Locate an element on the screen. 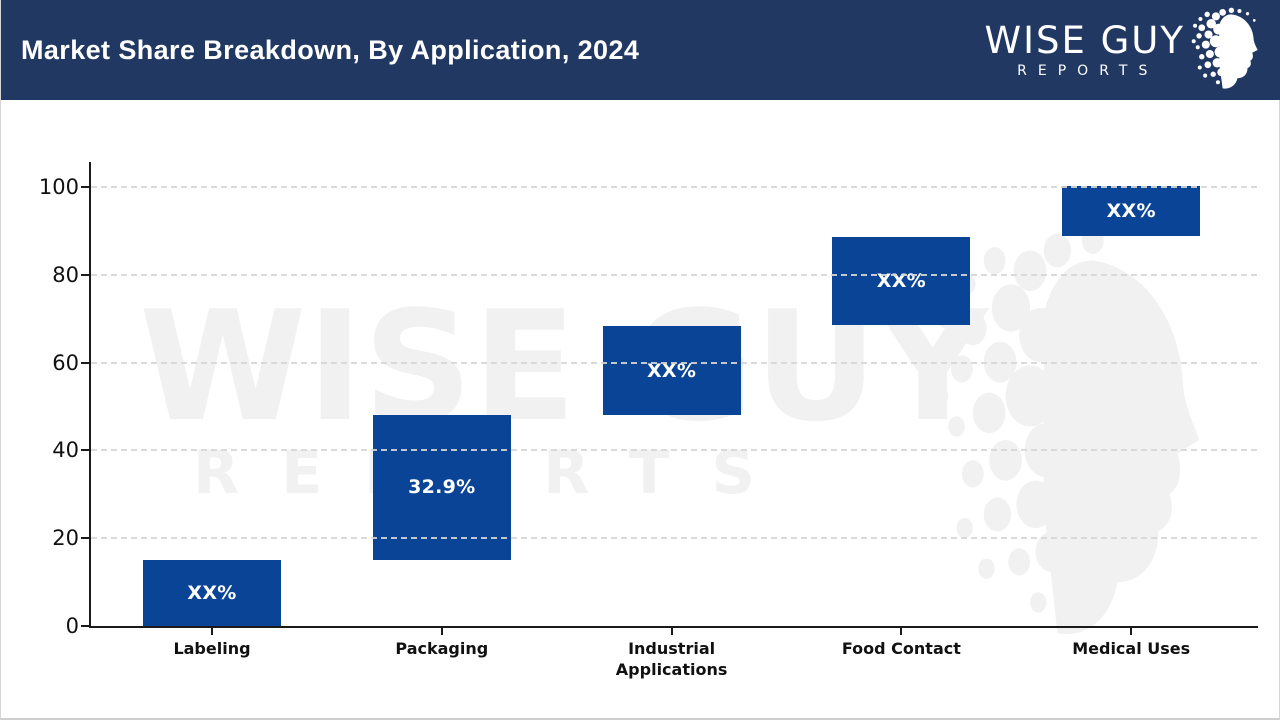 This screenshot has height=720, width=1280. y-axis-line is located at coordinates (90, 395).